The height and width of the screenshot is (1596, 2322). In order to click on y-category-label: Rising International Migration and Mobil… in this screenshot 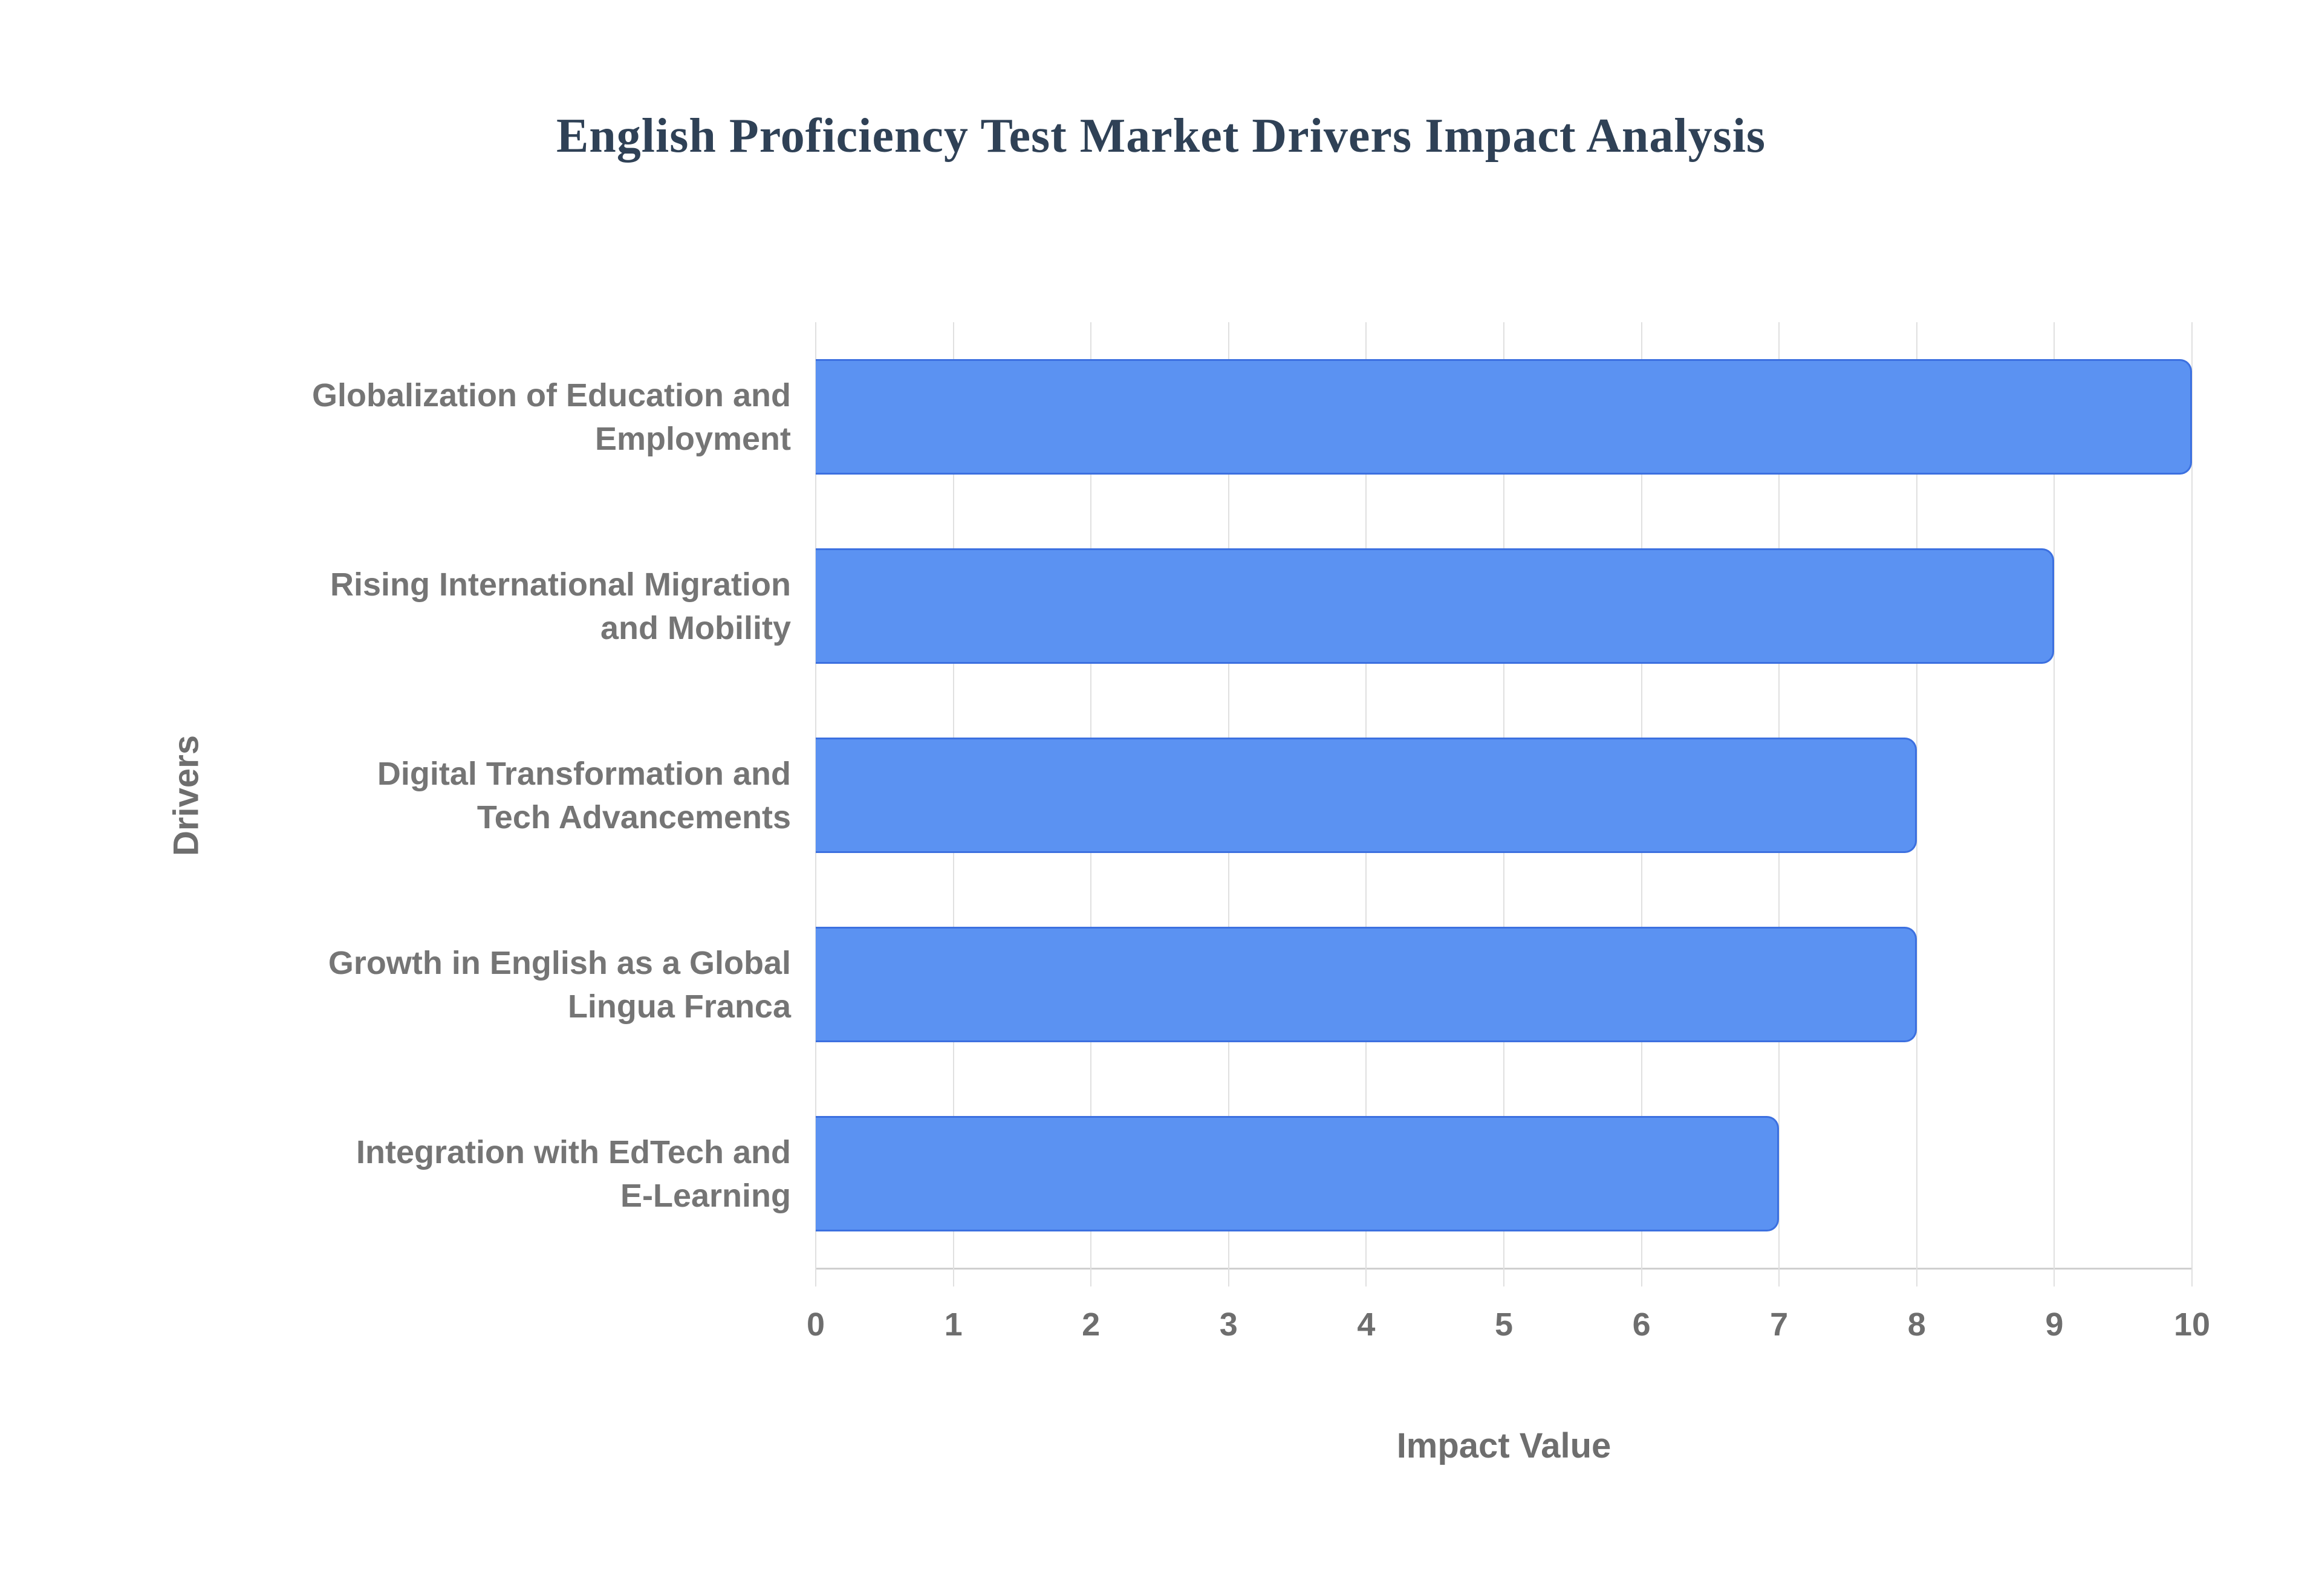, I will do `click(560, 606)`.